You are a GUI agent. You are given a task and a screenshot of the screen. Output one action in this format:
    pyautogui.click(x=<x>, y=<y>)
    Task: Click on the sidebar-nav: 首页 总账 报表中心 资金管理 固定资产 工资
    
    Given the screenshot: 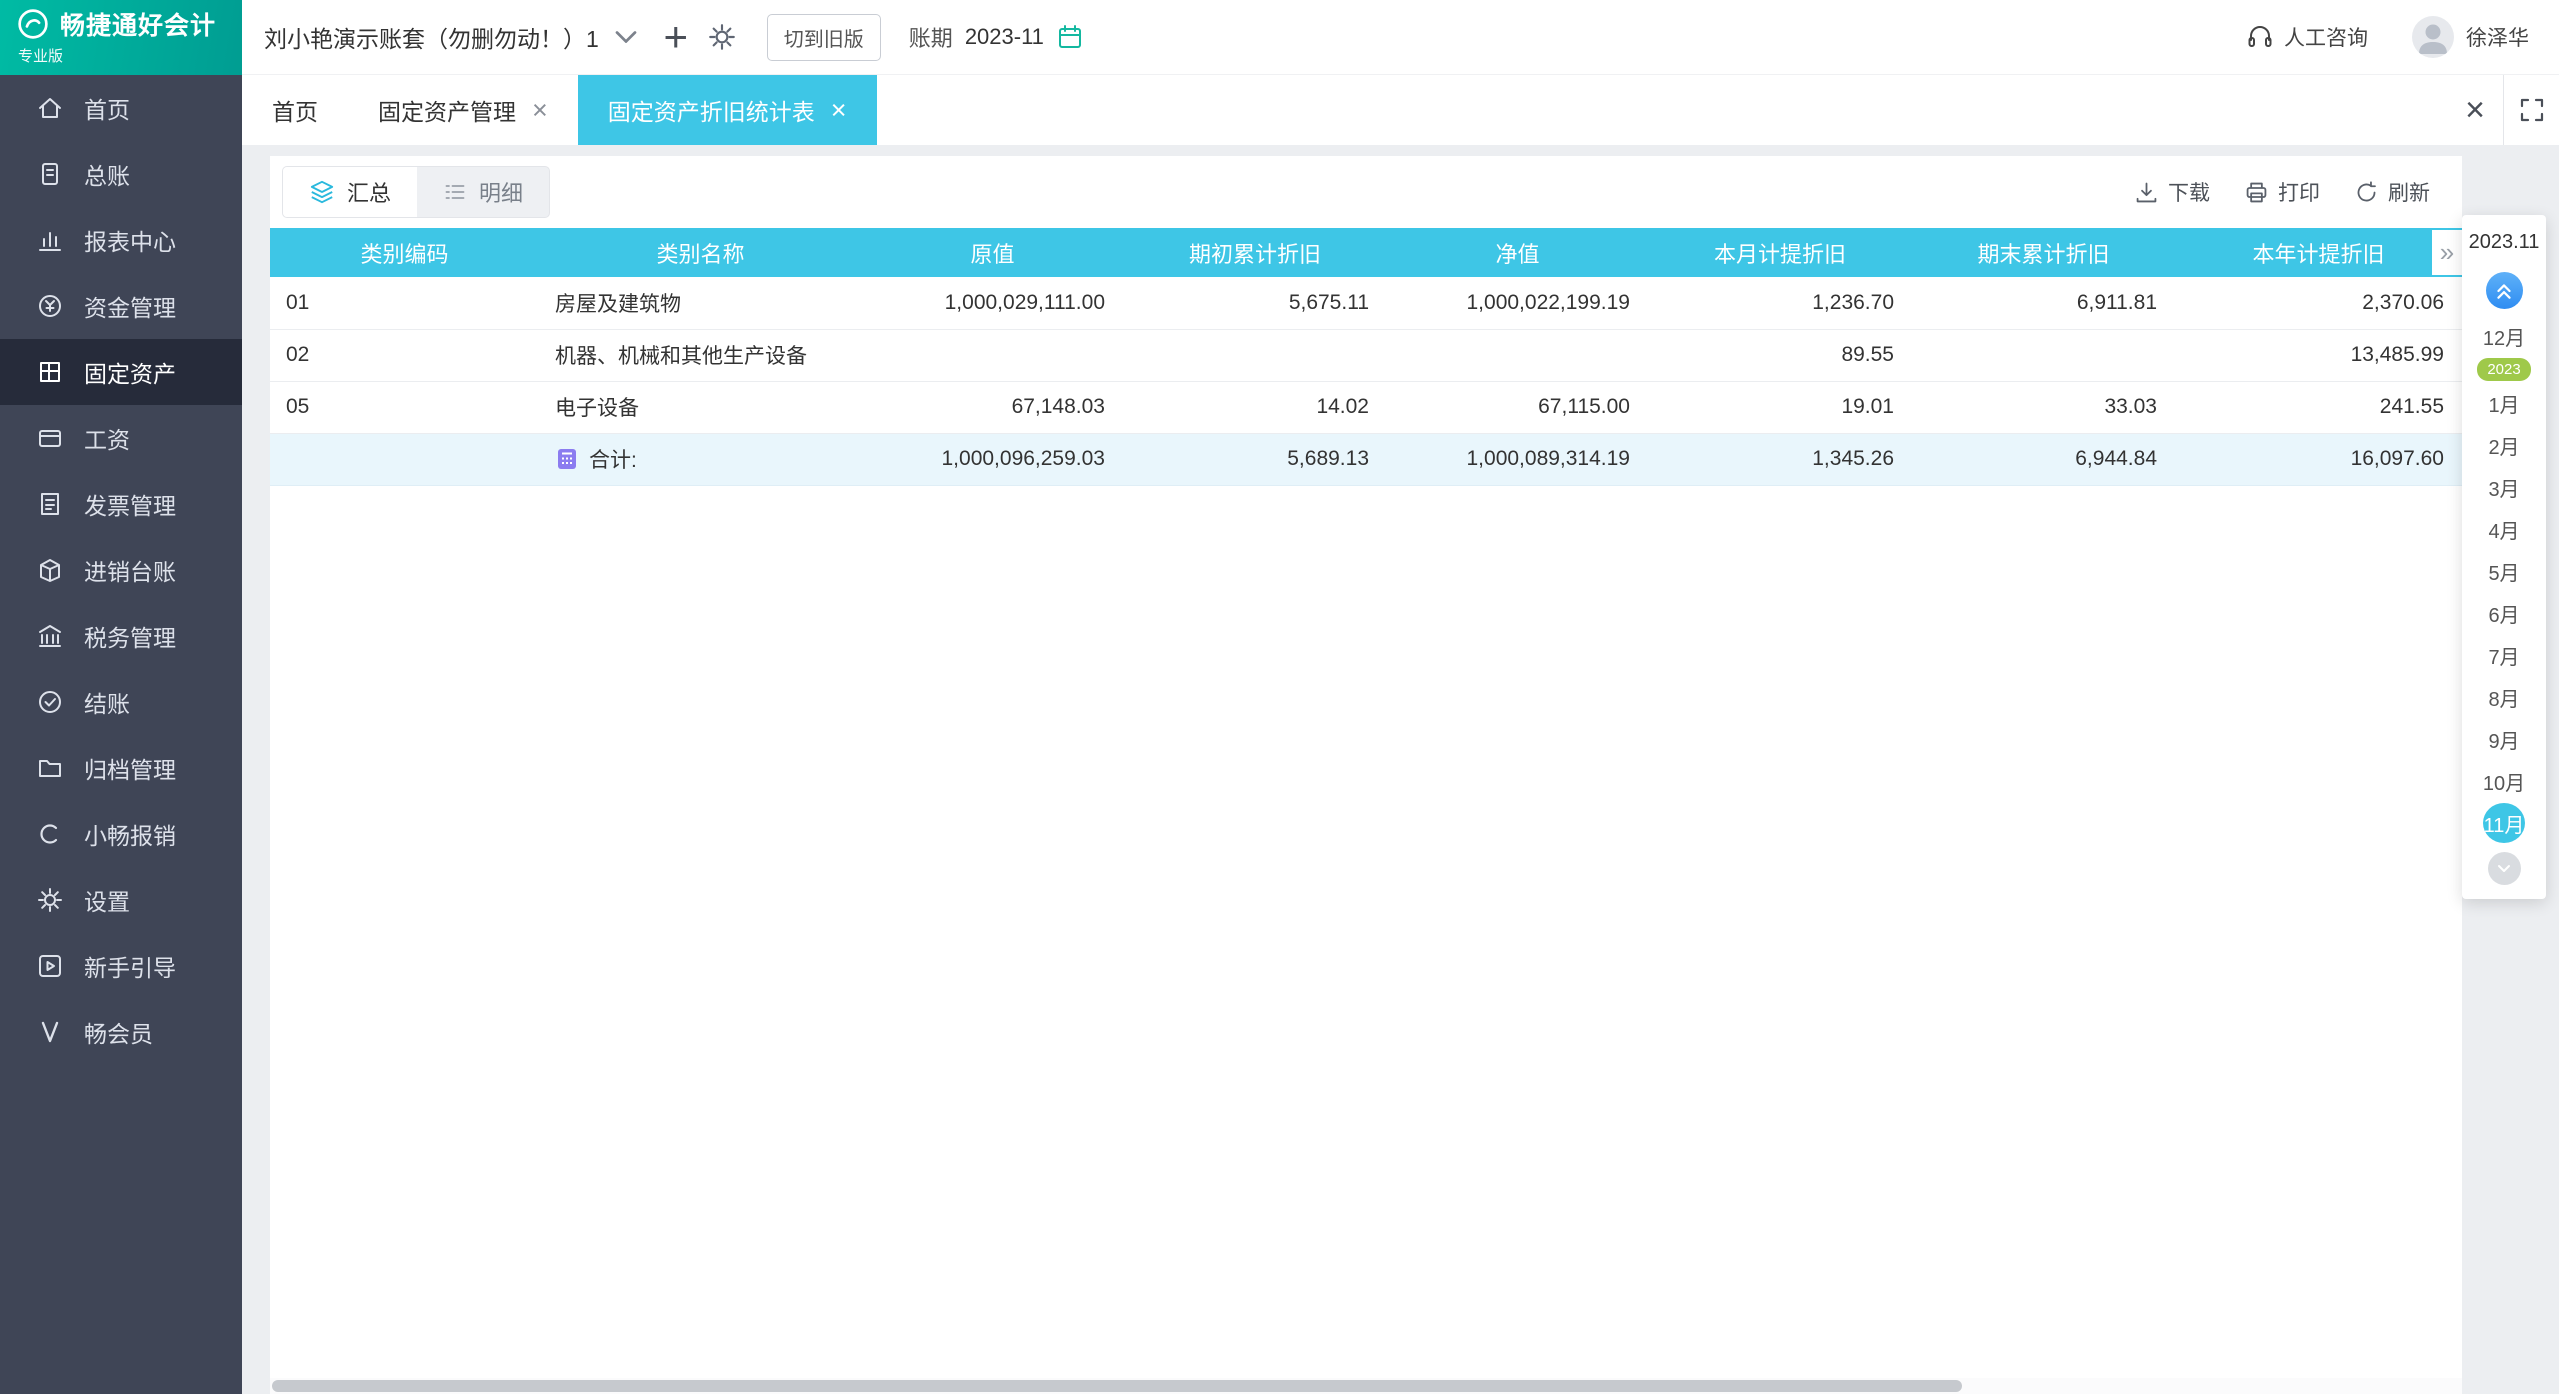 What is the action you would take?
    pyautogui.click(x=121, y=734)
    